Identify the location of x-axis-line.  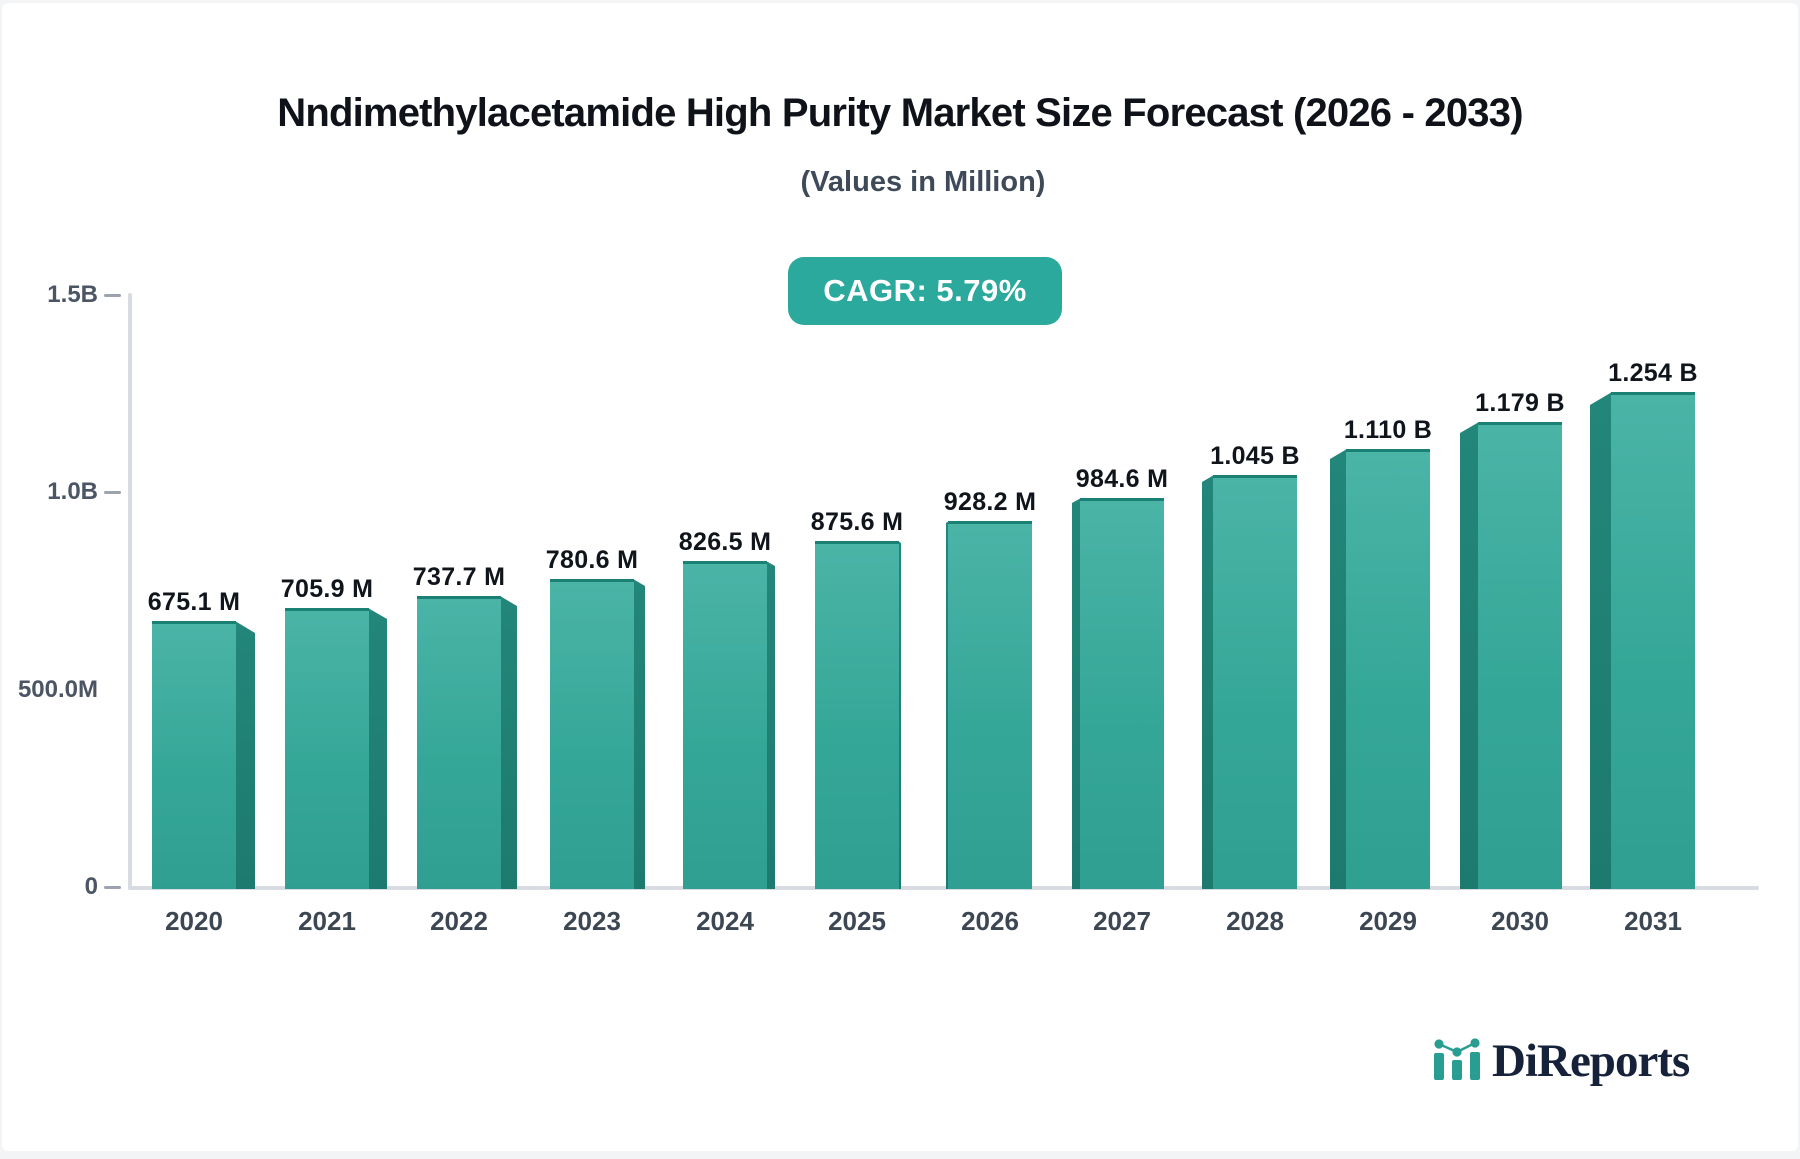
(943, 888).